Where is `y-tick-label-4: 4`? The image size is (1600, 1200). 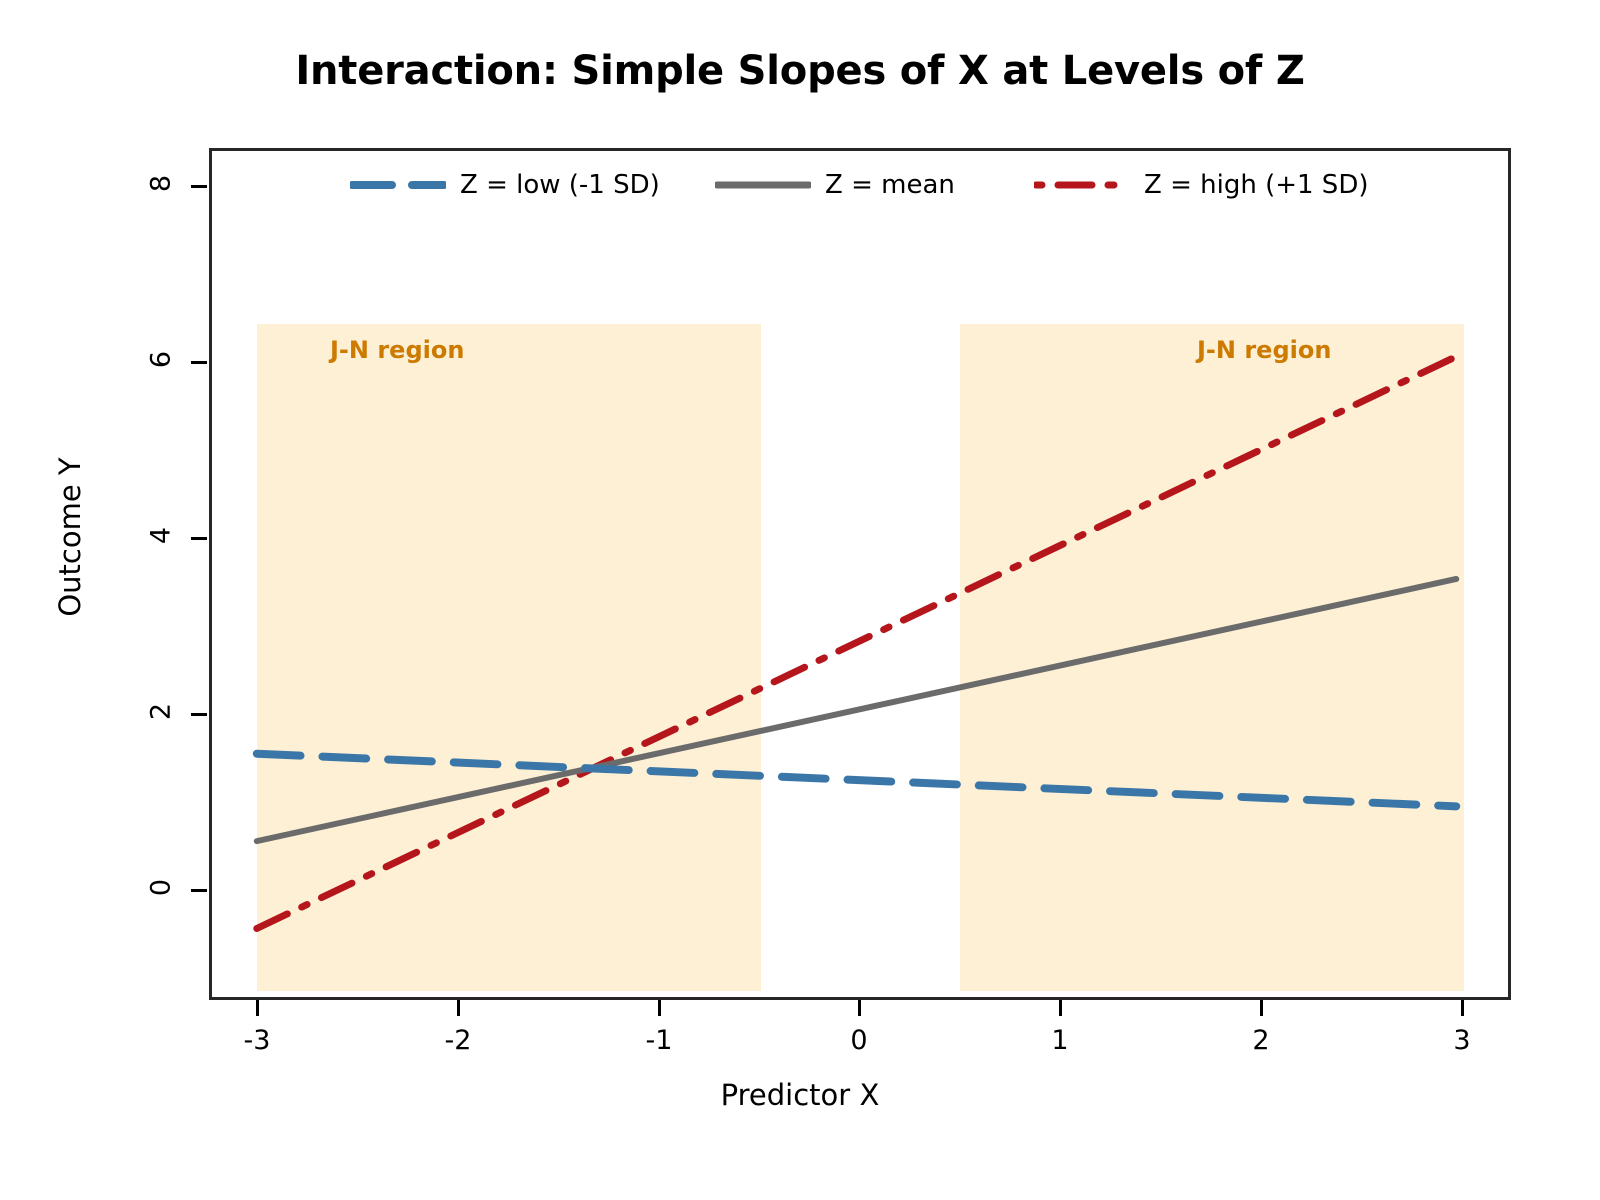 y-tick-label-4: 4 is located at coordinates (161, 535).